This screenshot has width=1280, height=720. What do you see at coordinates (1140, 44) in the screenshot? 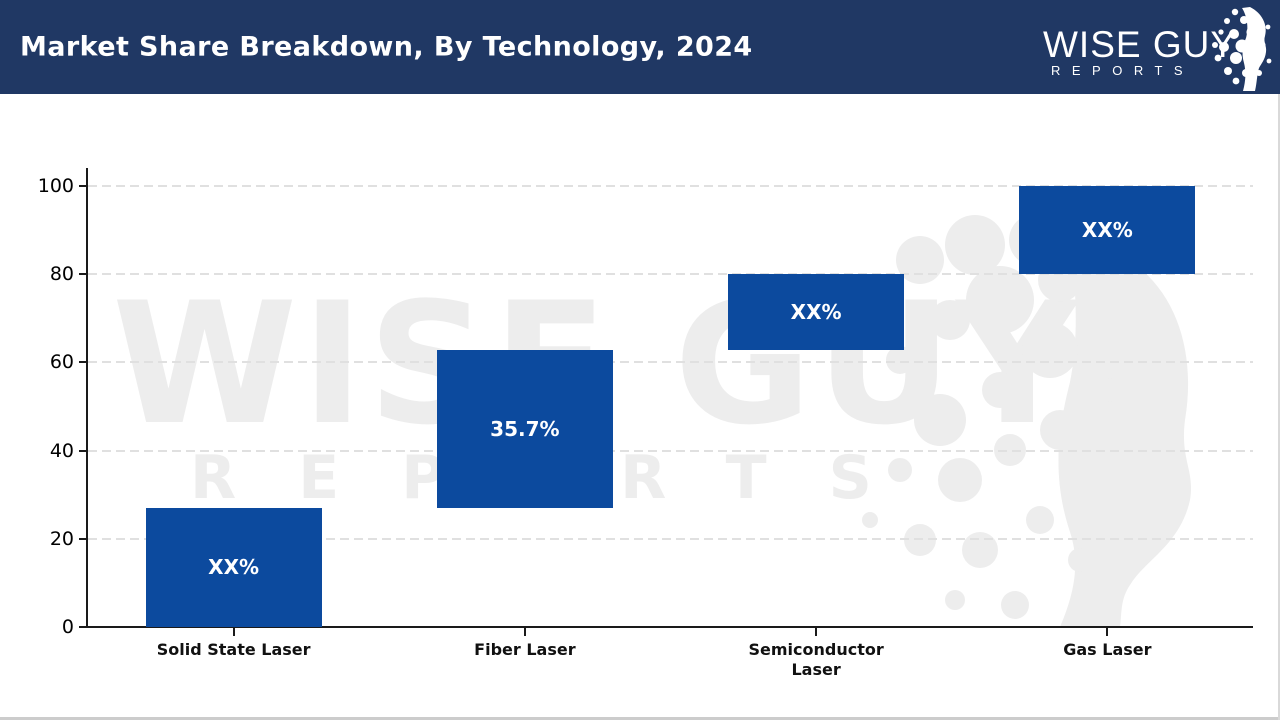
I see `logo-wiseguy-text: WISE GUY` at bounding box center [1140, 44].